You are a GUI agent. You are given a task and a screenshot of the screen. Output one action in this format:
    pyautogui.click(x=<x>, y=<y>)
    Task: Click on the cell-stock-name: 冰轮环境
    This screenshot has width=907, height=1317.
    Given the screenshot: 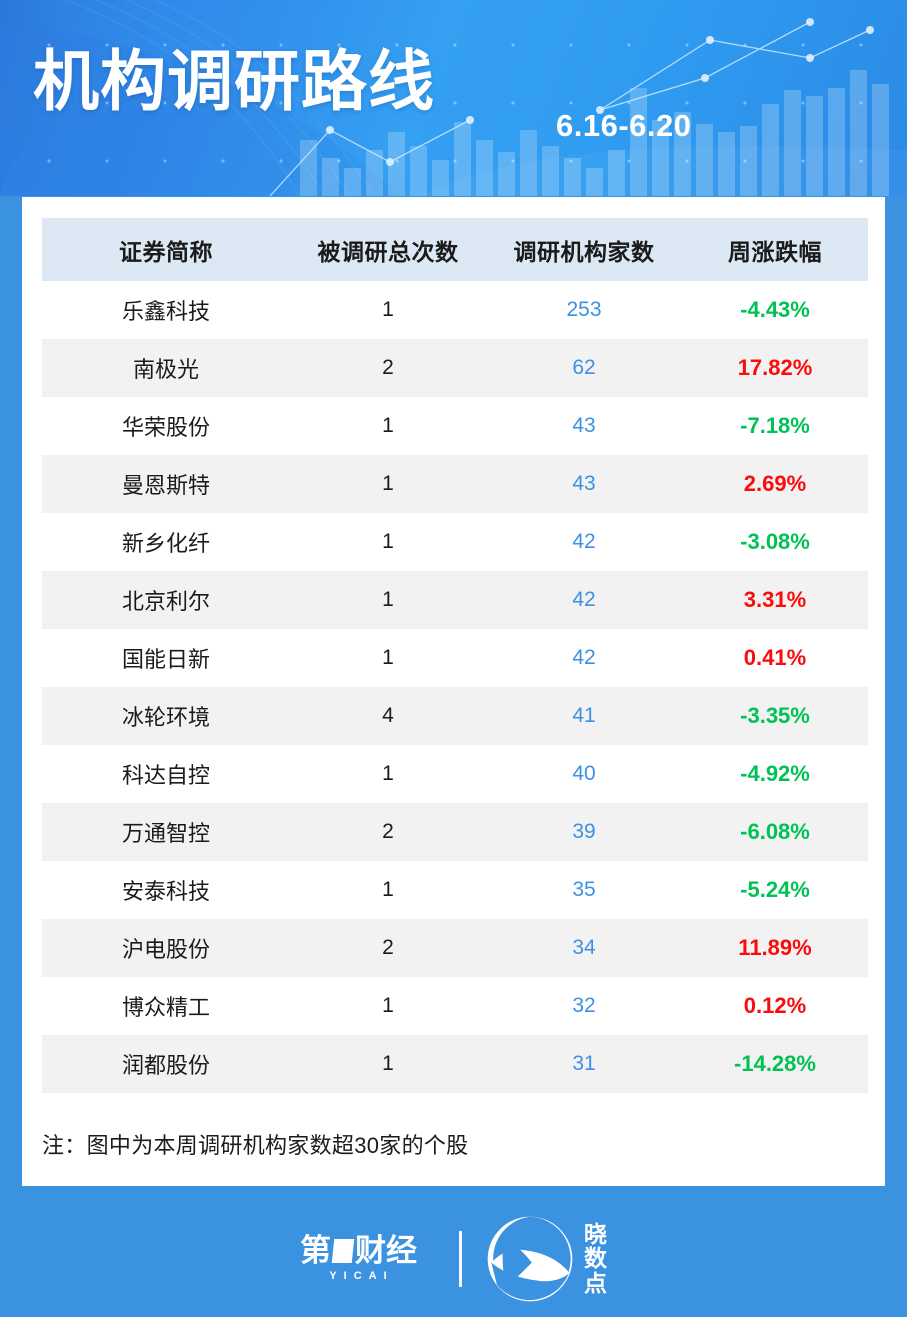 What is the action you would take?
    pyautogui.click(x=165, y=717)
    